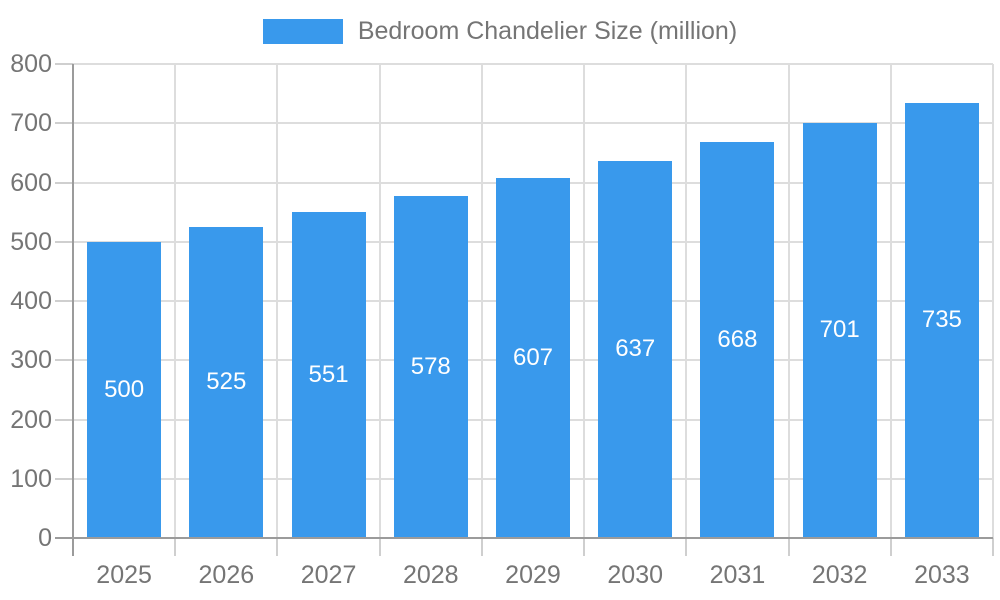  I want to click on bar-value-label: 668, so click(737, 340).